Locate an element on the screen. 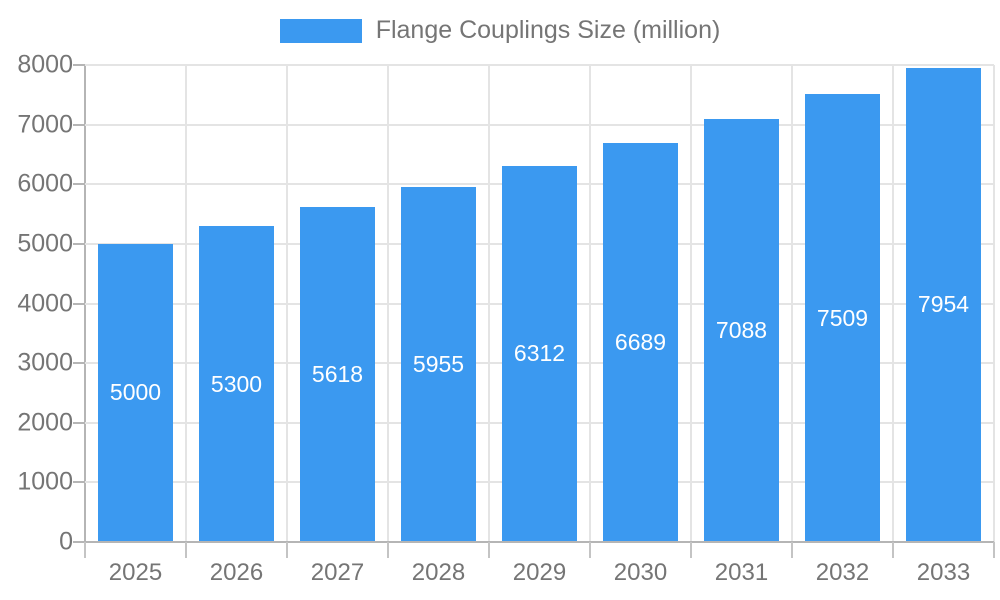 This screenshot has height=600, width=1000. x-axis-tick-label: 2029 is located at coordinates (539, 572).